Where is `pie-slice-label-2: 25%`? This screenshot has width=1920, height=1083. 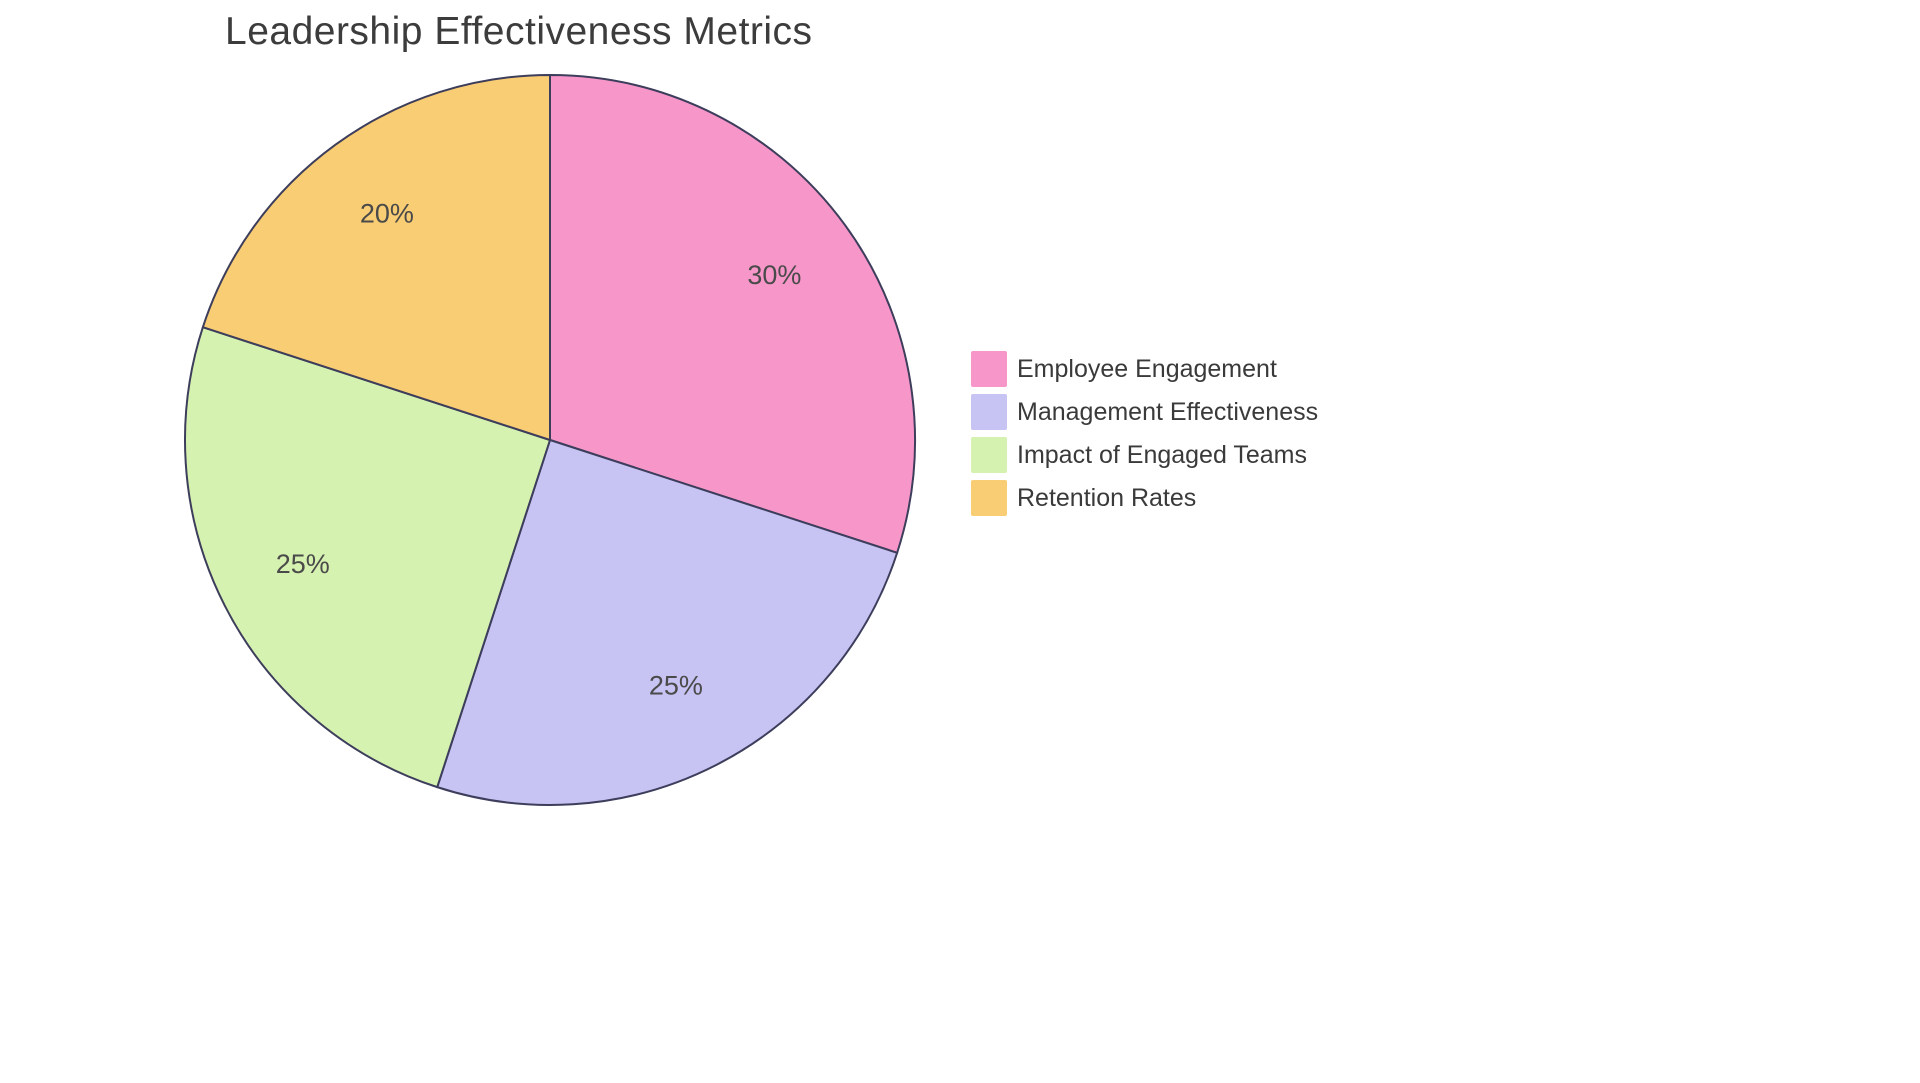 pie-slice-label-2: 25% is located at coordinates (303, 564).